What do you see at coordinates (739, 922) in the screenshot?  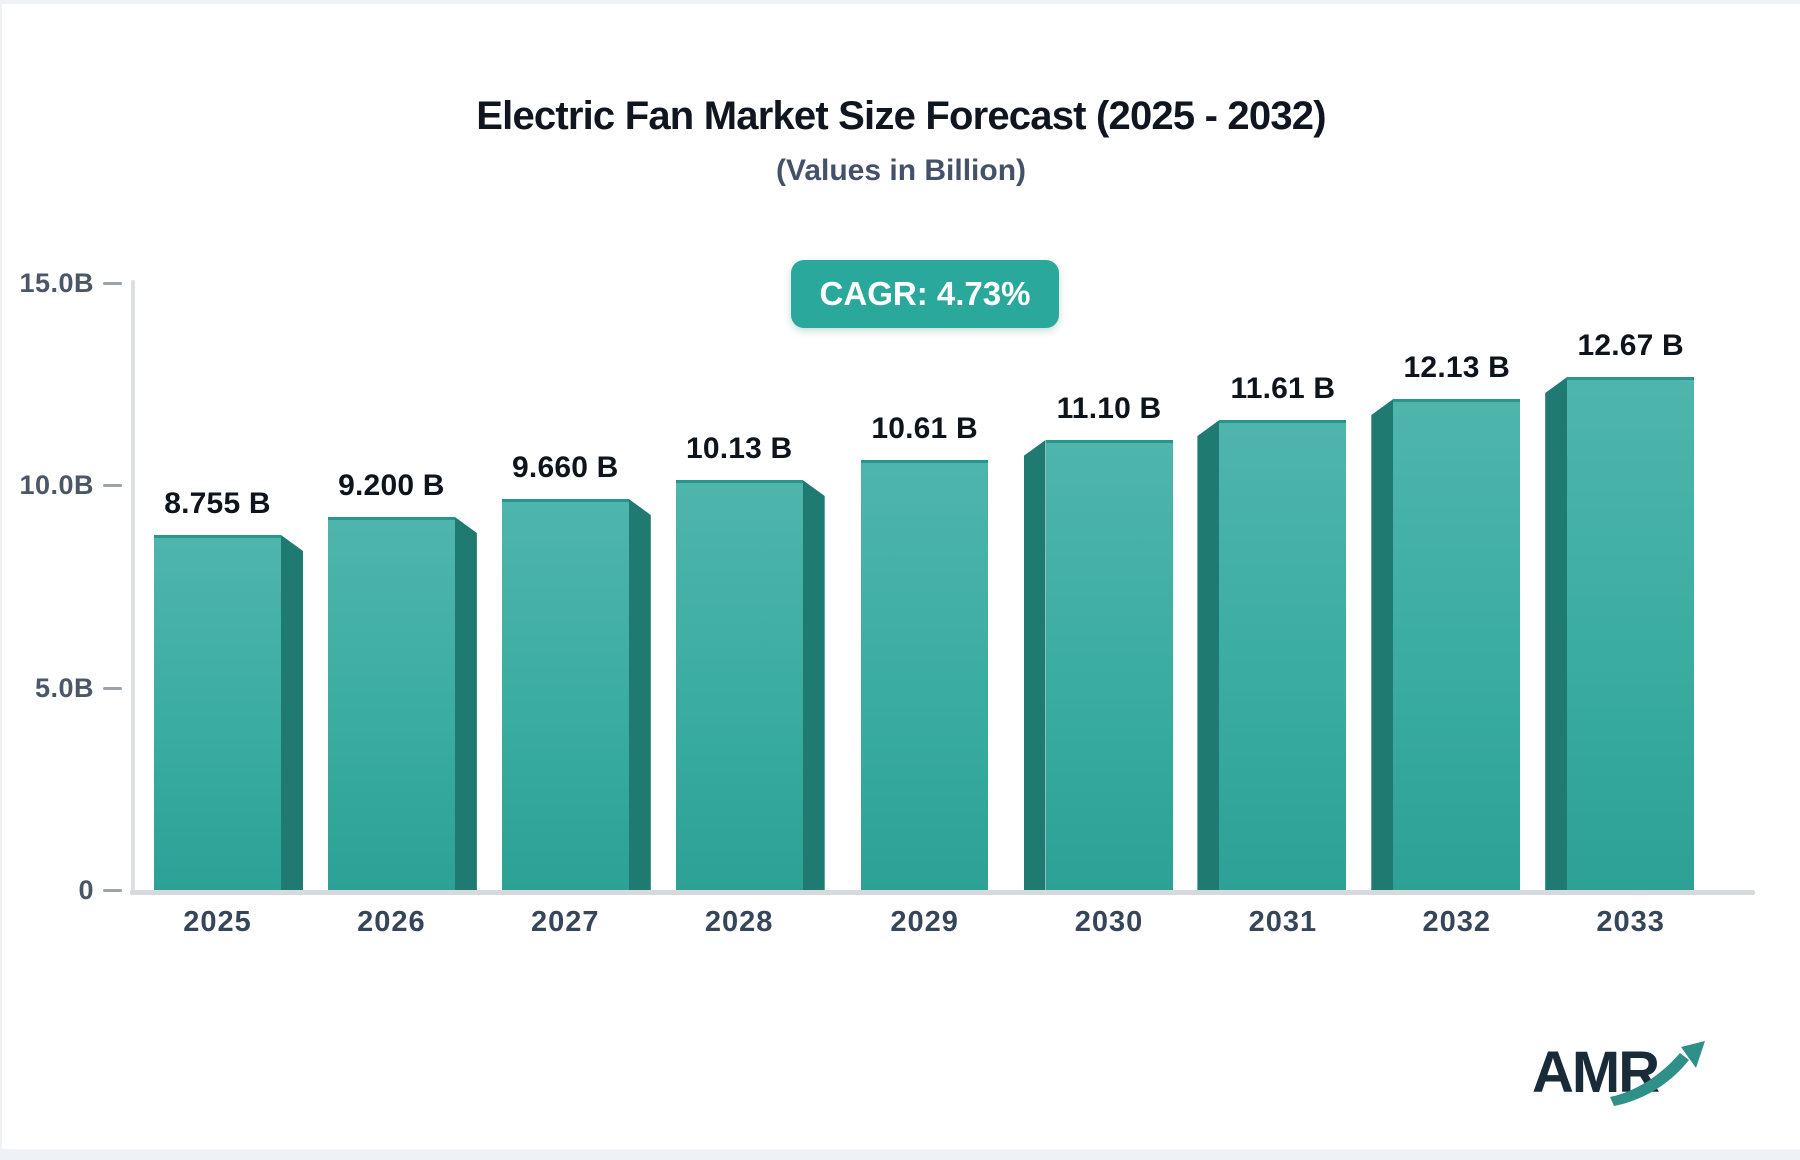 I see `x-axis-label: 2028` at bounding box center [739, 922].